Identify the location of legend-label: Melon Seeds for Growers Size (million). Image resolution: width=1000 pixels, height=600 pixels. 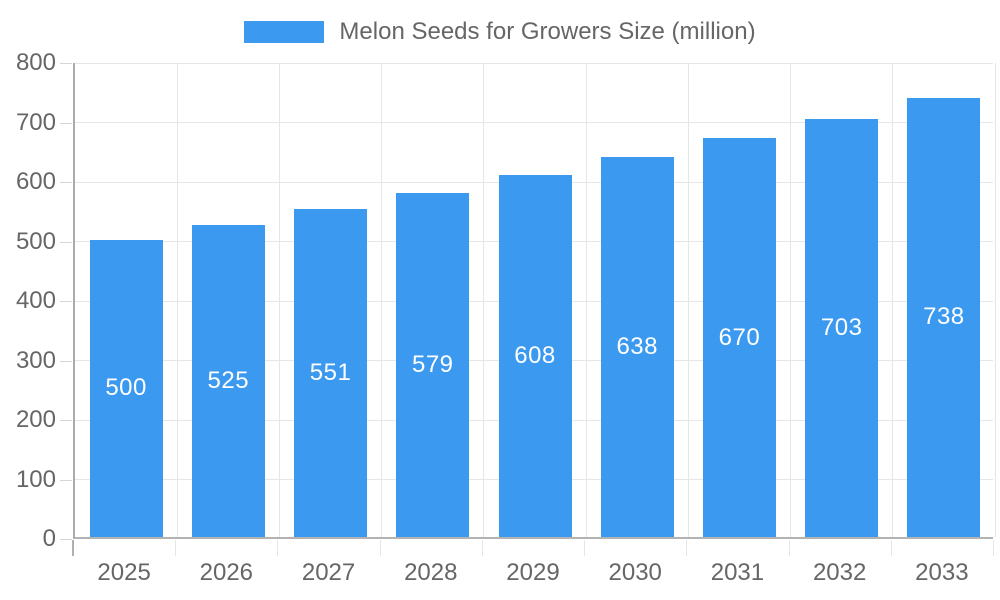
(547, 31).